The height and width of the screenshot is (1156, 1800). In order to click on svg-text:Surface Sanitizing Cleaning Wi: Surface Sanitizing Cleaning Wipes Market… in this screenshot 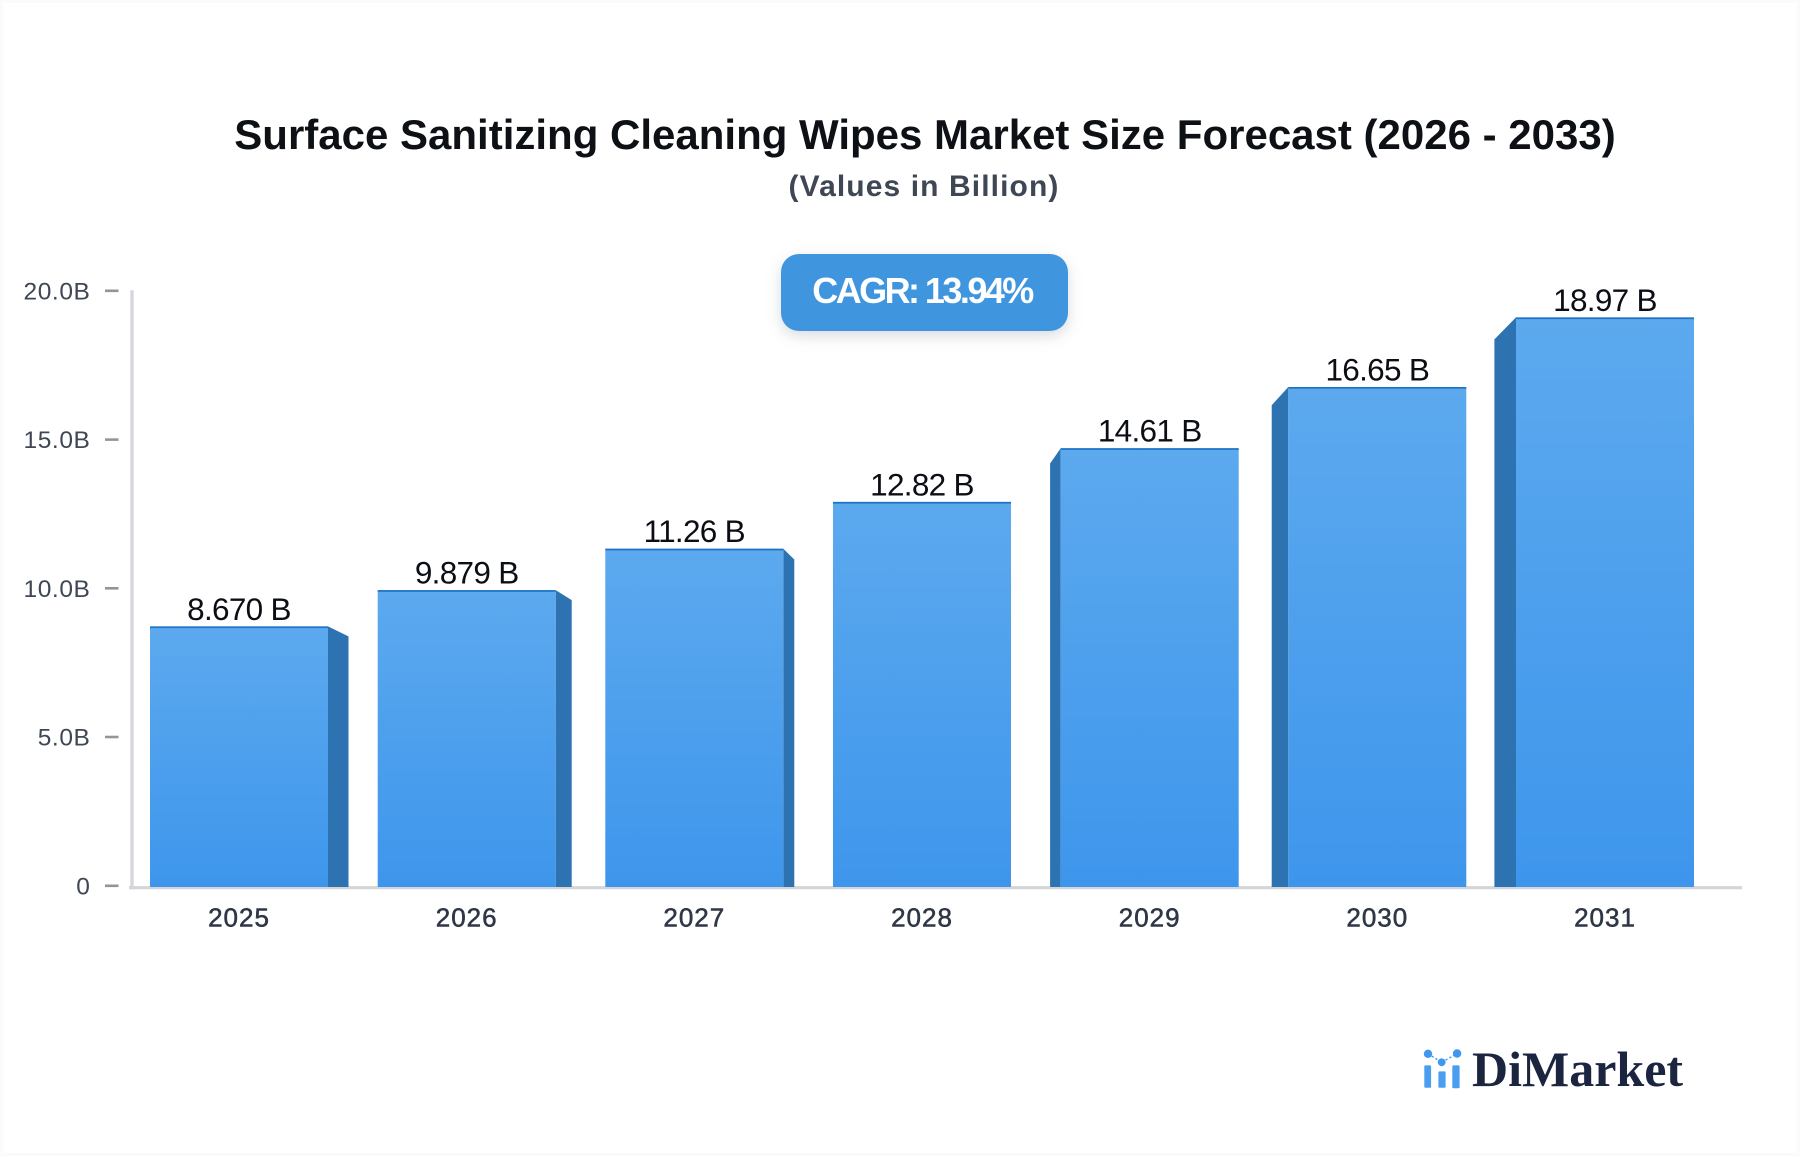, I will do `click(924, 134)`.